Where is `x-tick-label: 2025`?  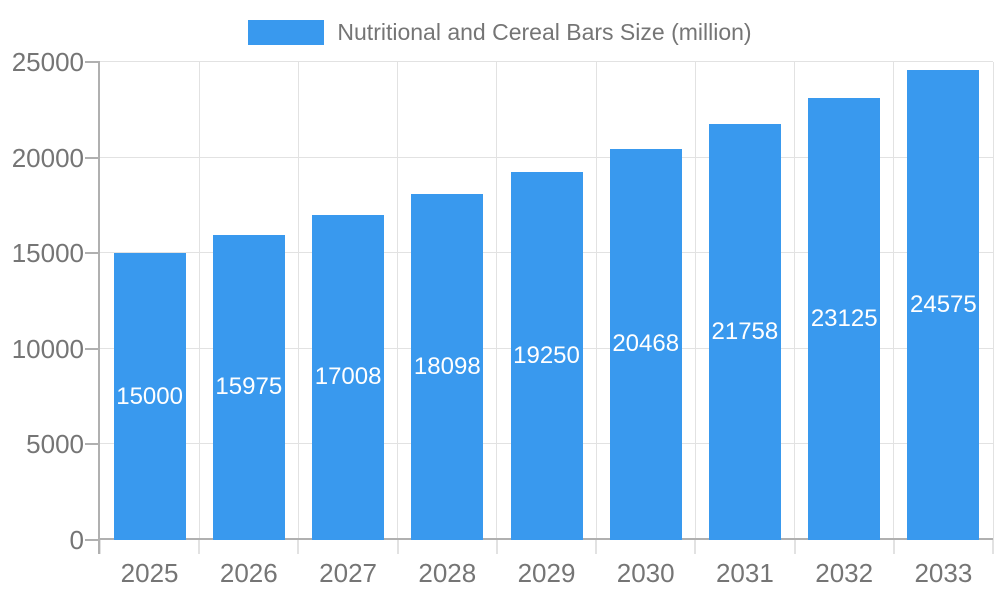 x-tick-label: 2025 is located at coordinates (149, 573).